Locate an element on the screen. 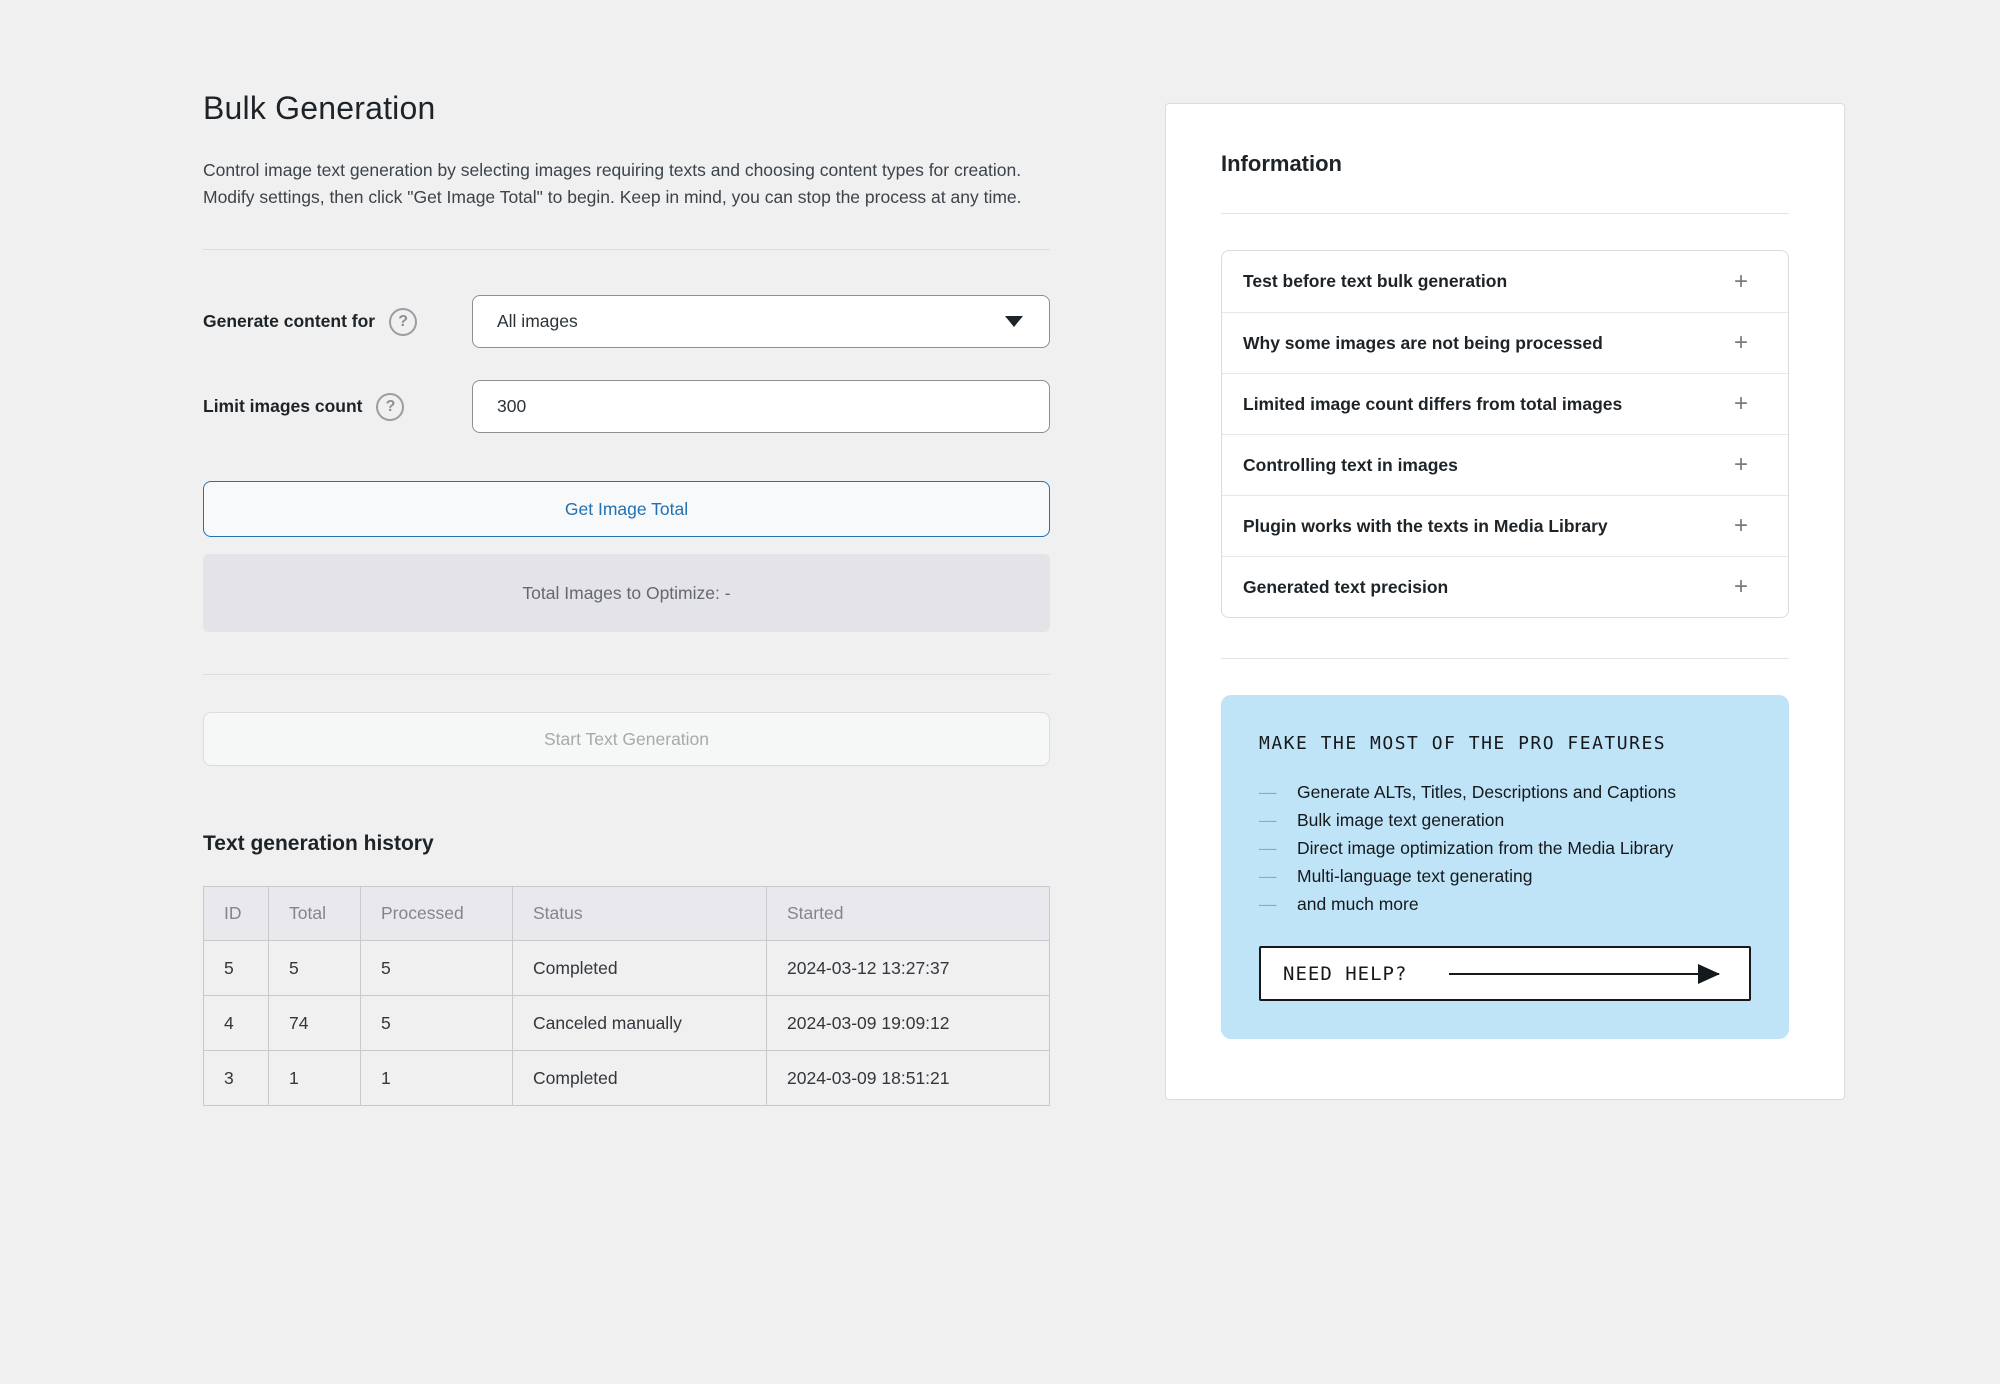 This screenshot has height=1384, width=2000. limit-images-input is located at coordinates (761, 406).